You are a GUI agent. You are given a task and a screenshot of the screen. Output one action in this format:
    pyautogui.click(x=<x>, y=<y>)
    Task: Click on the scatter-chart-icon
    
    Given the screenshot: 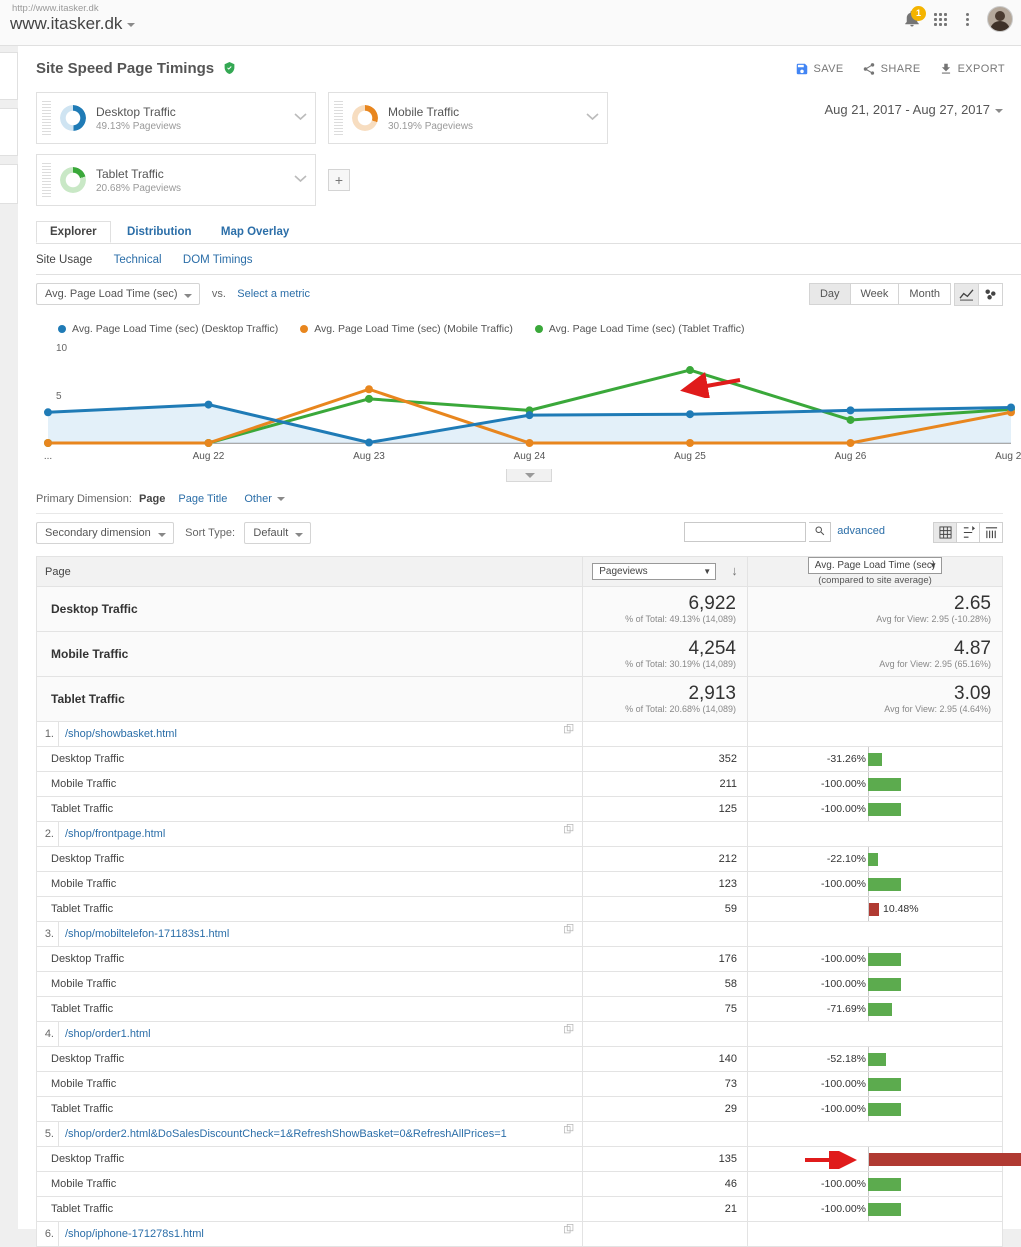 What is the action you would take?
    pyautogui.click(x=990, y=294)
    